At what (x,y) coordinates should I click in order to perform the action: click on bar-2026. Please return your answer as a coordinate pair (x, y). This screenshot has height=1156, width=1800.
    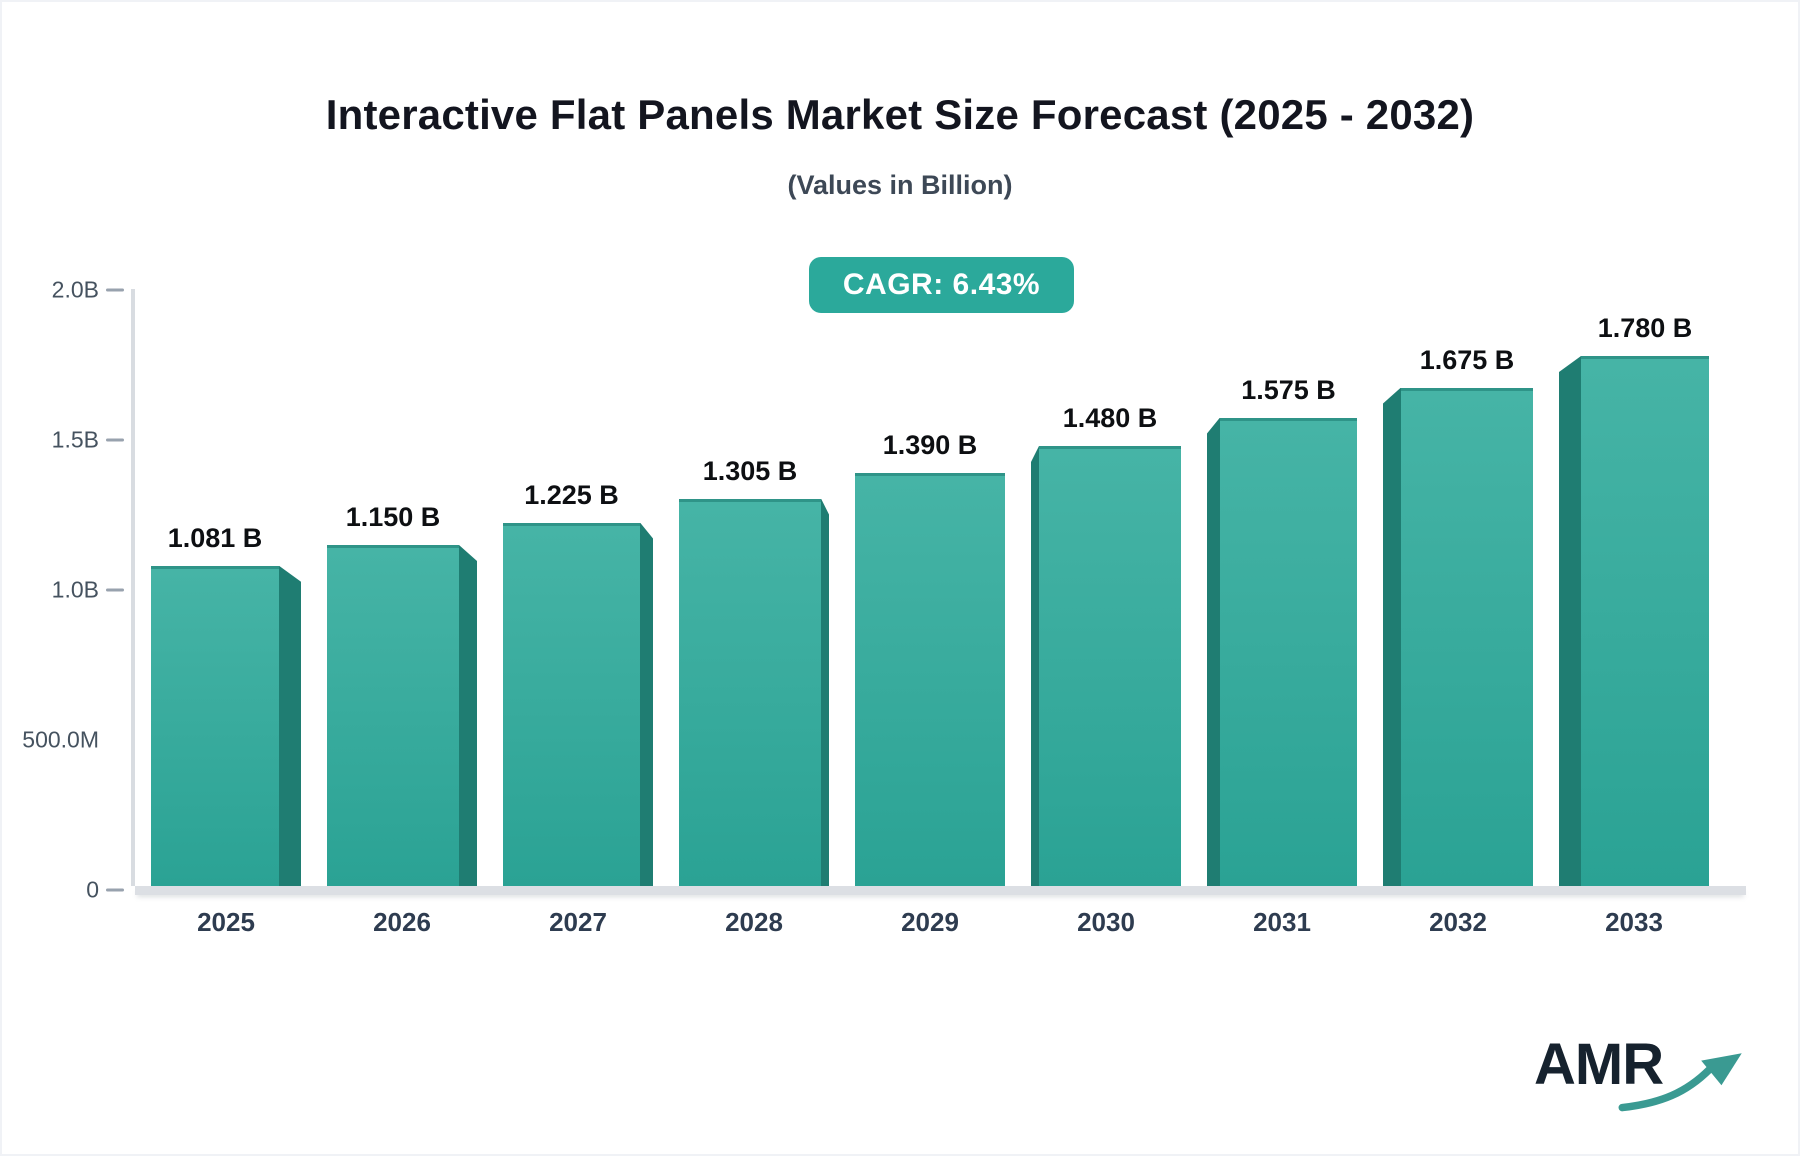
    Looking at the image, I should click on (402, 717).